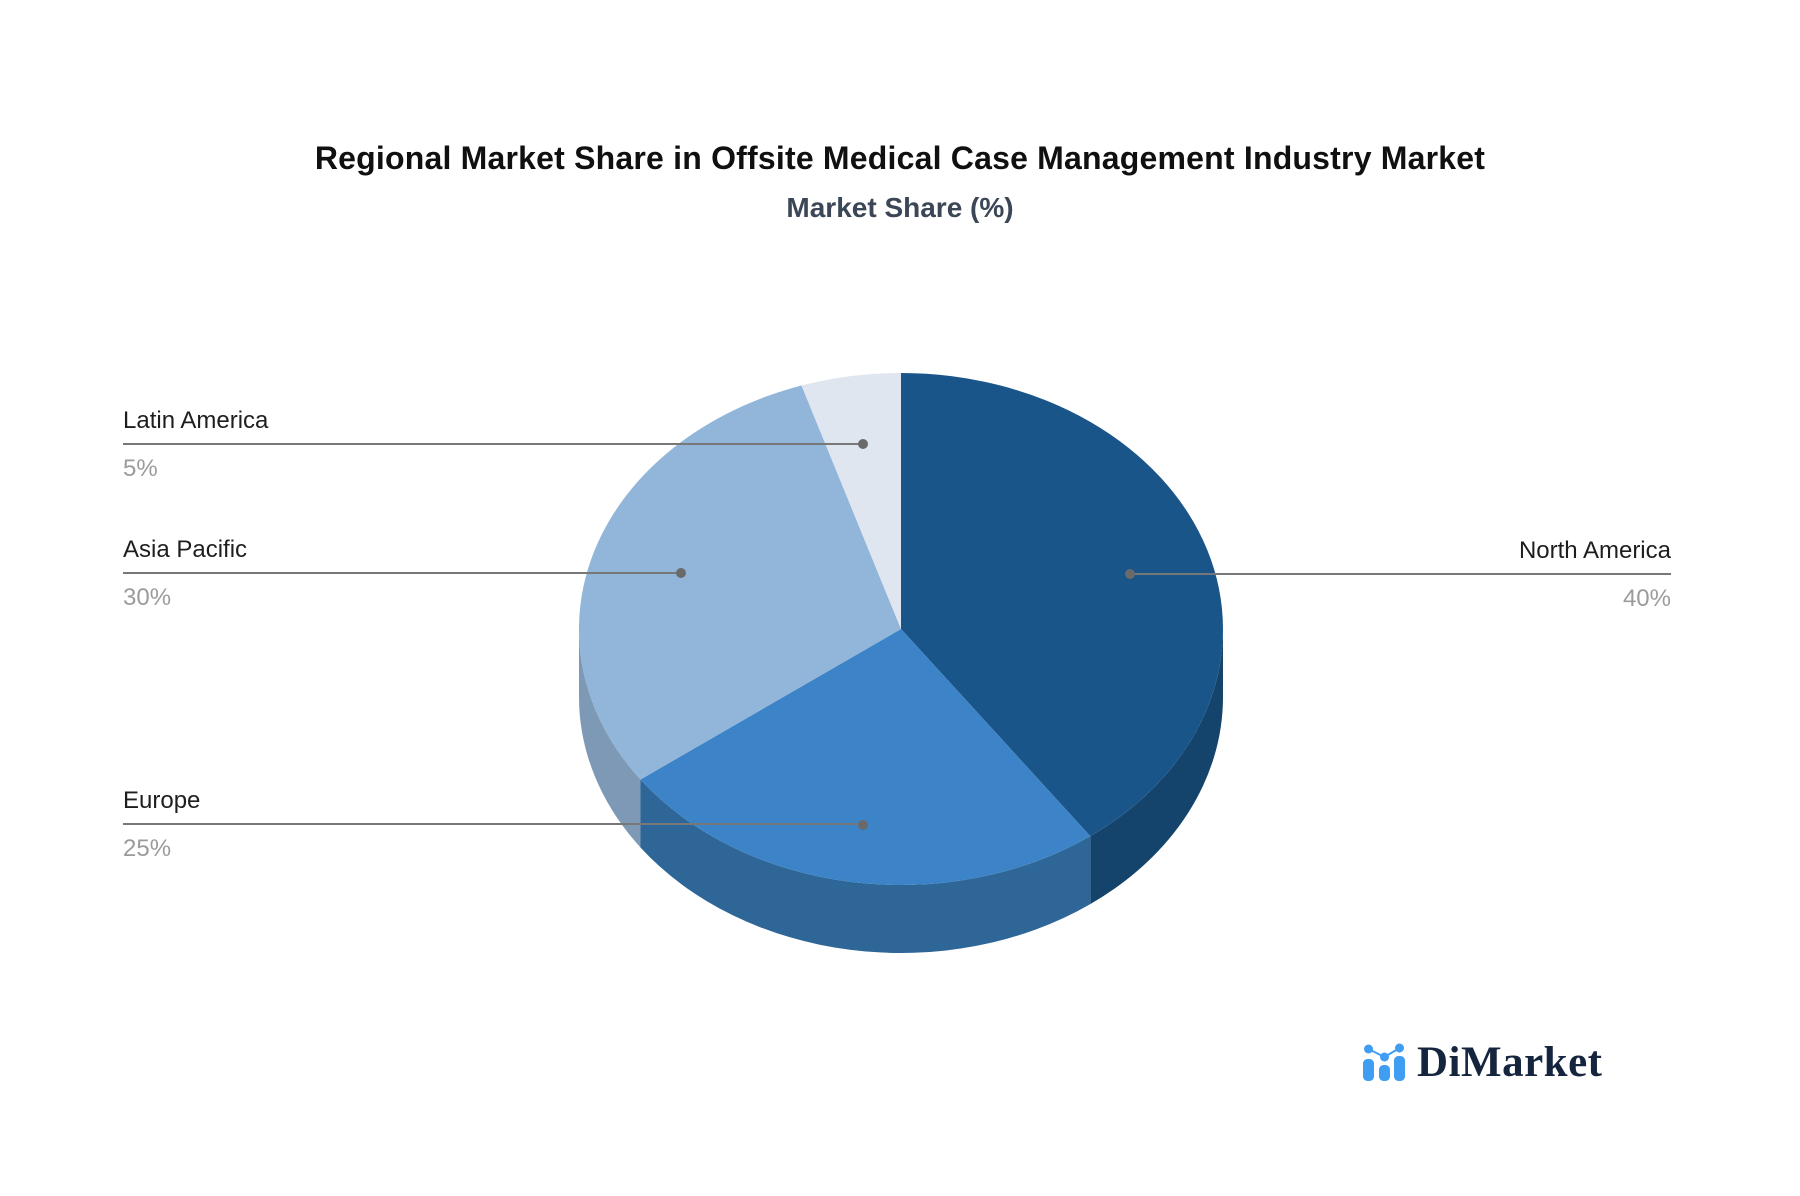  Describe the element at coordinates (1130, 574) in the screenshot. I see `callout-dot-north-america` at that location.